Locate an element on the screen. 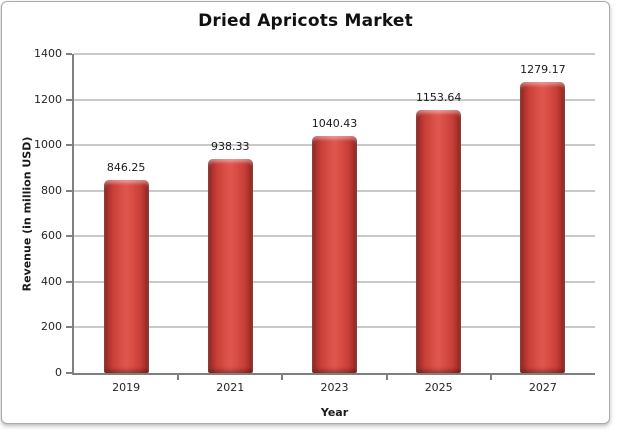 Image resolution: width=617 pixels, height=436 pixels. x-tick-label: 2021 is located at coordinates (230, 387).